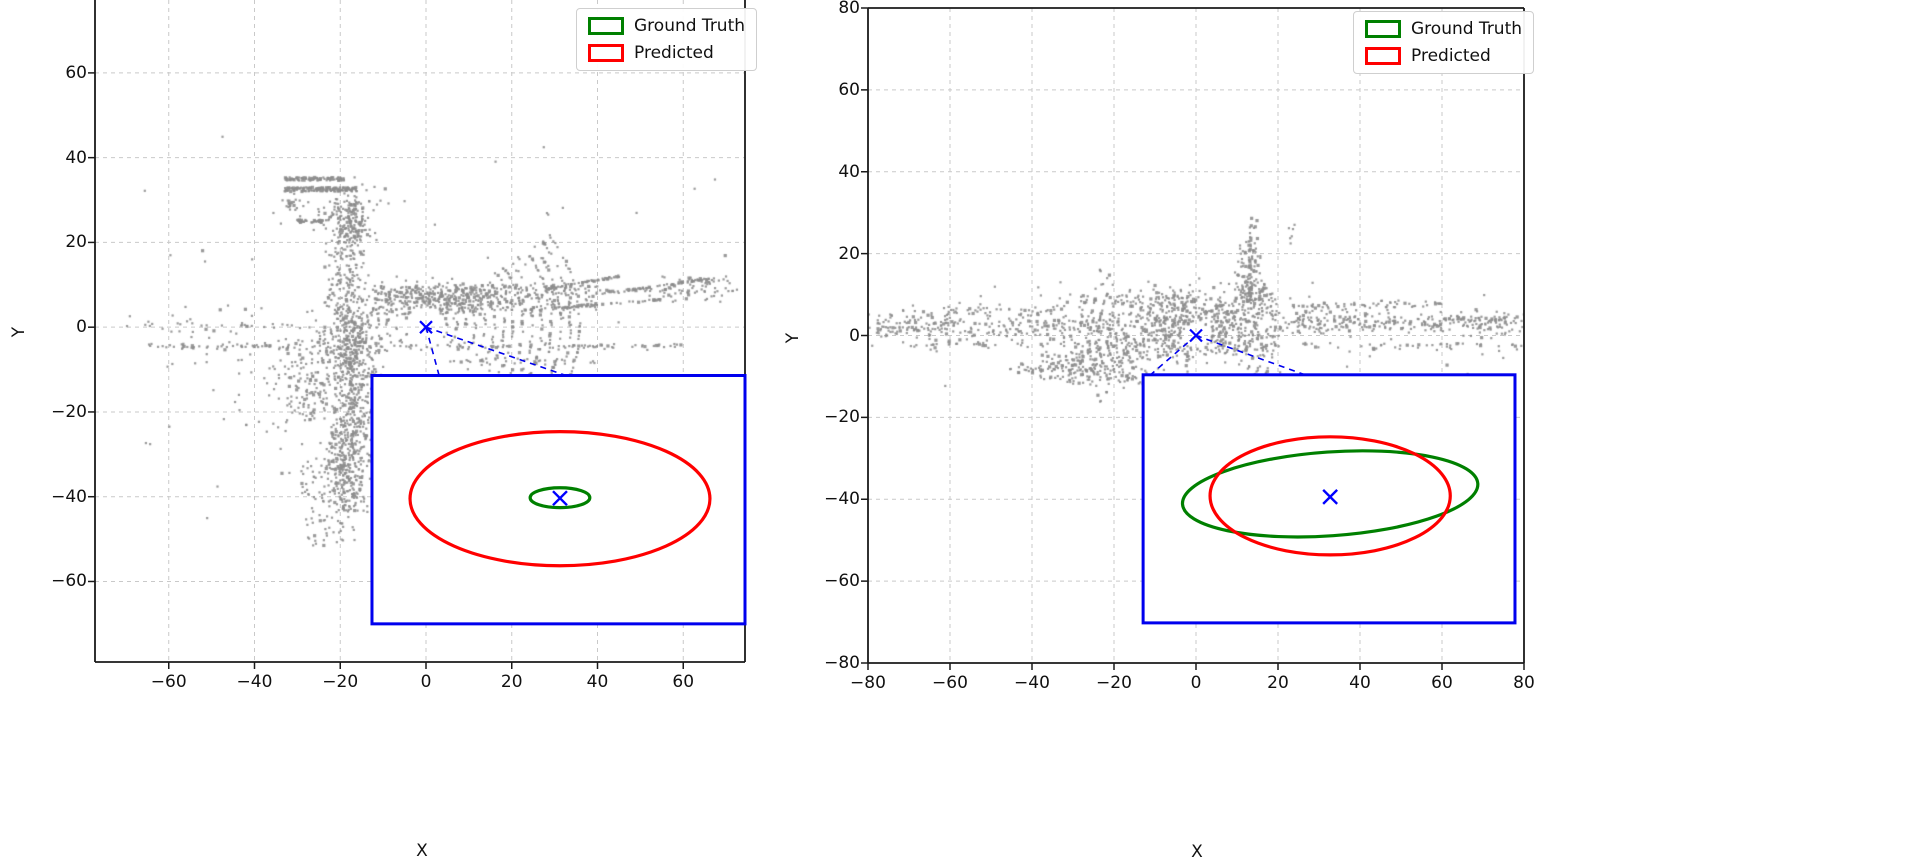 The width and height of the screenshot is (1908, 862). What do you see at coordinates (667, 39) in the screenshot?
I see `legend-left: Ground Truth Predicted` at bounding box center [667, 39].